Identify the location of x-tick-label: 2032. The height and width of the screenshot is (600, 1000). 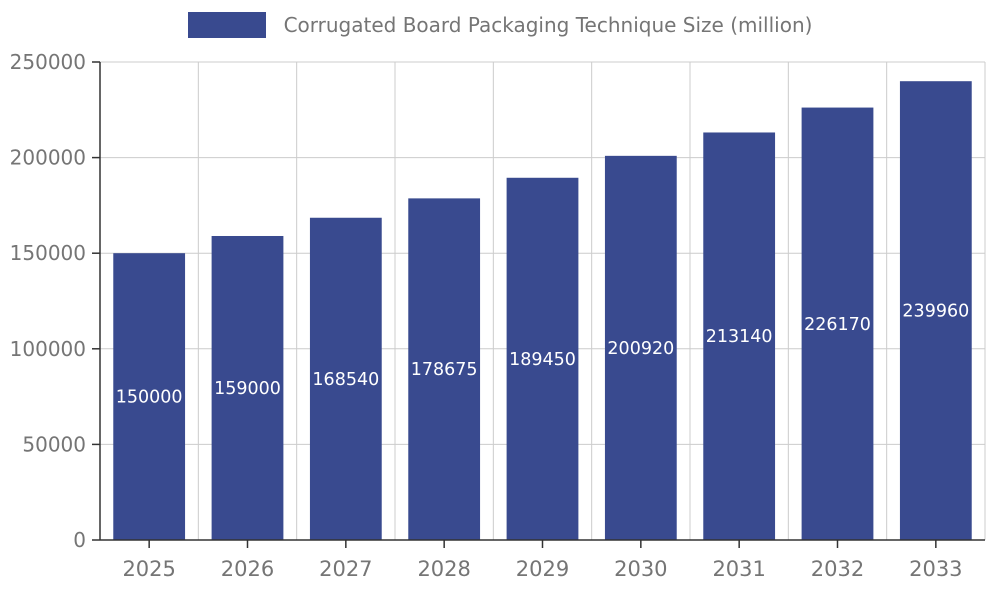
(837, 569).